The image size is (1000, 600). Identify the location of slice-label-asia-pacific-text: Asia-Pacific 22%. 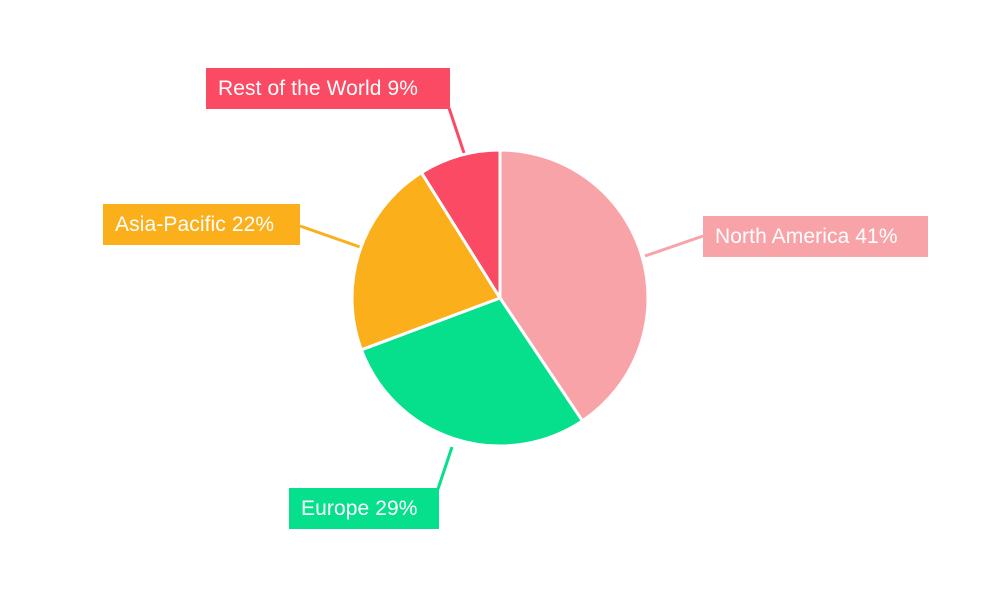
(195, 224).